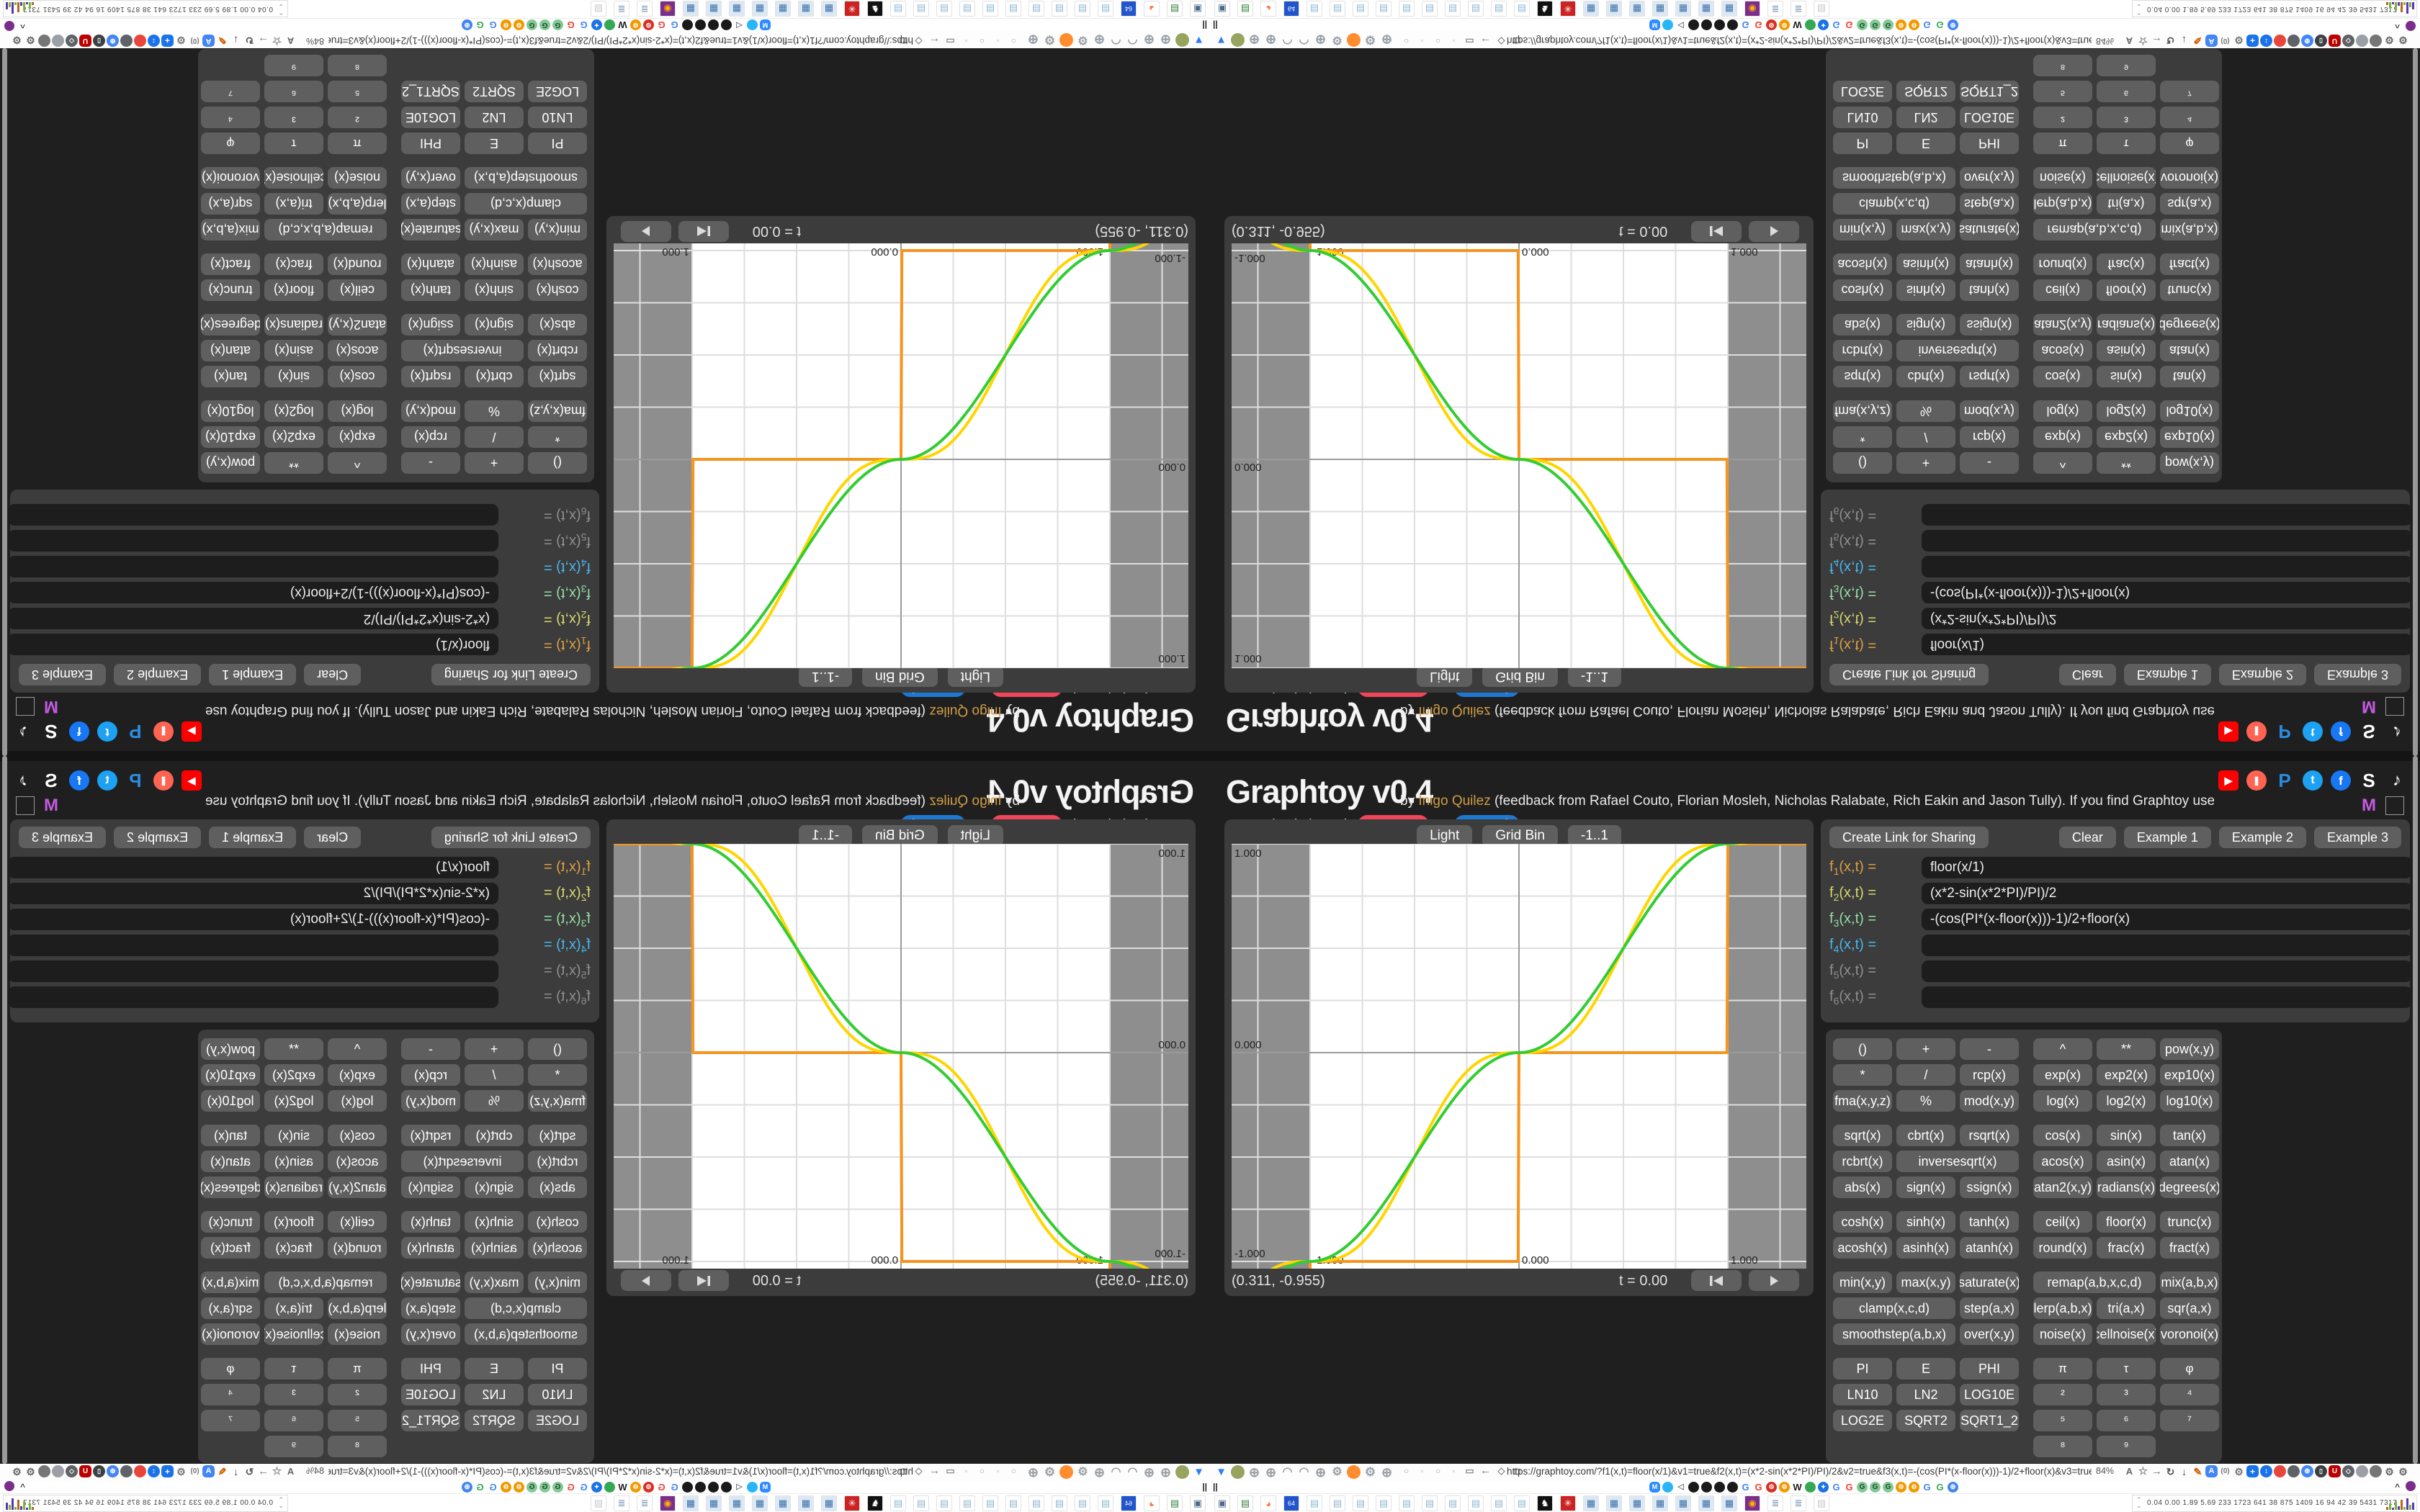 This screenshot has width=2420, height=1512. Describe the element at coordinates (609, 1487) in the screenshot. I see `bird-icon` at that location.